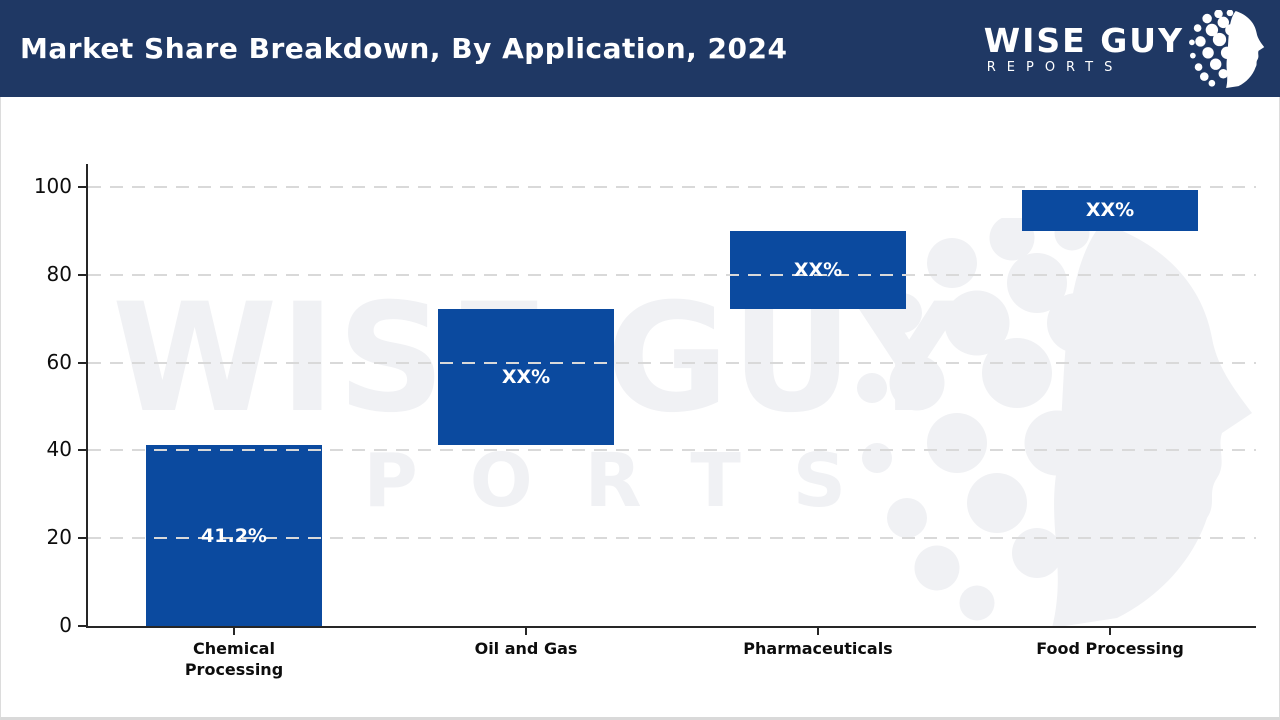  Describe the element at coordinates (818, 648) in the screenshot. I see `x-axis-label-2: Pharmaceuticals` at that location.